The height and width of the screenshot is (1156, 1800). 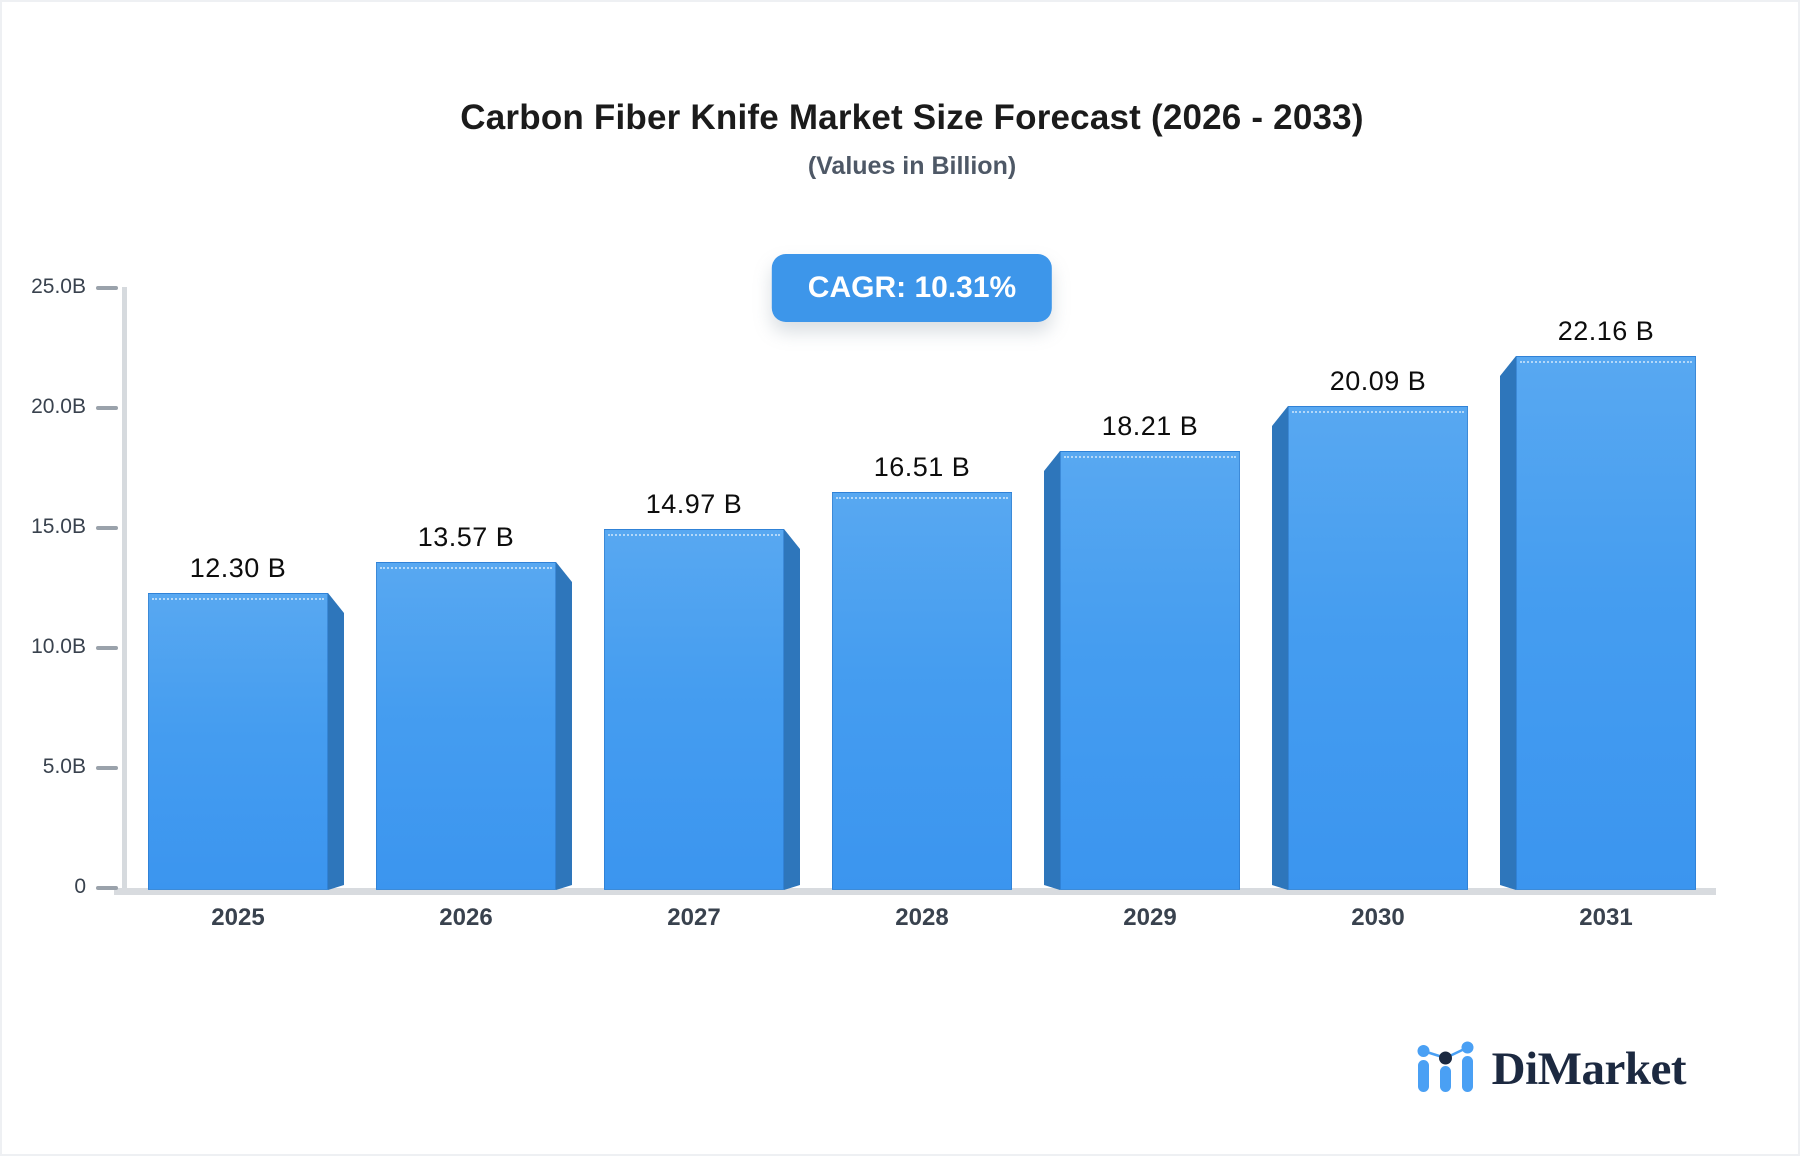 What do you see at coordinates (58, 526) in the screenshot?
I see `y-axis-tick-label: 15.0B` at bounding box center [58, 526].